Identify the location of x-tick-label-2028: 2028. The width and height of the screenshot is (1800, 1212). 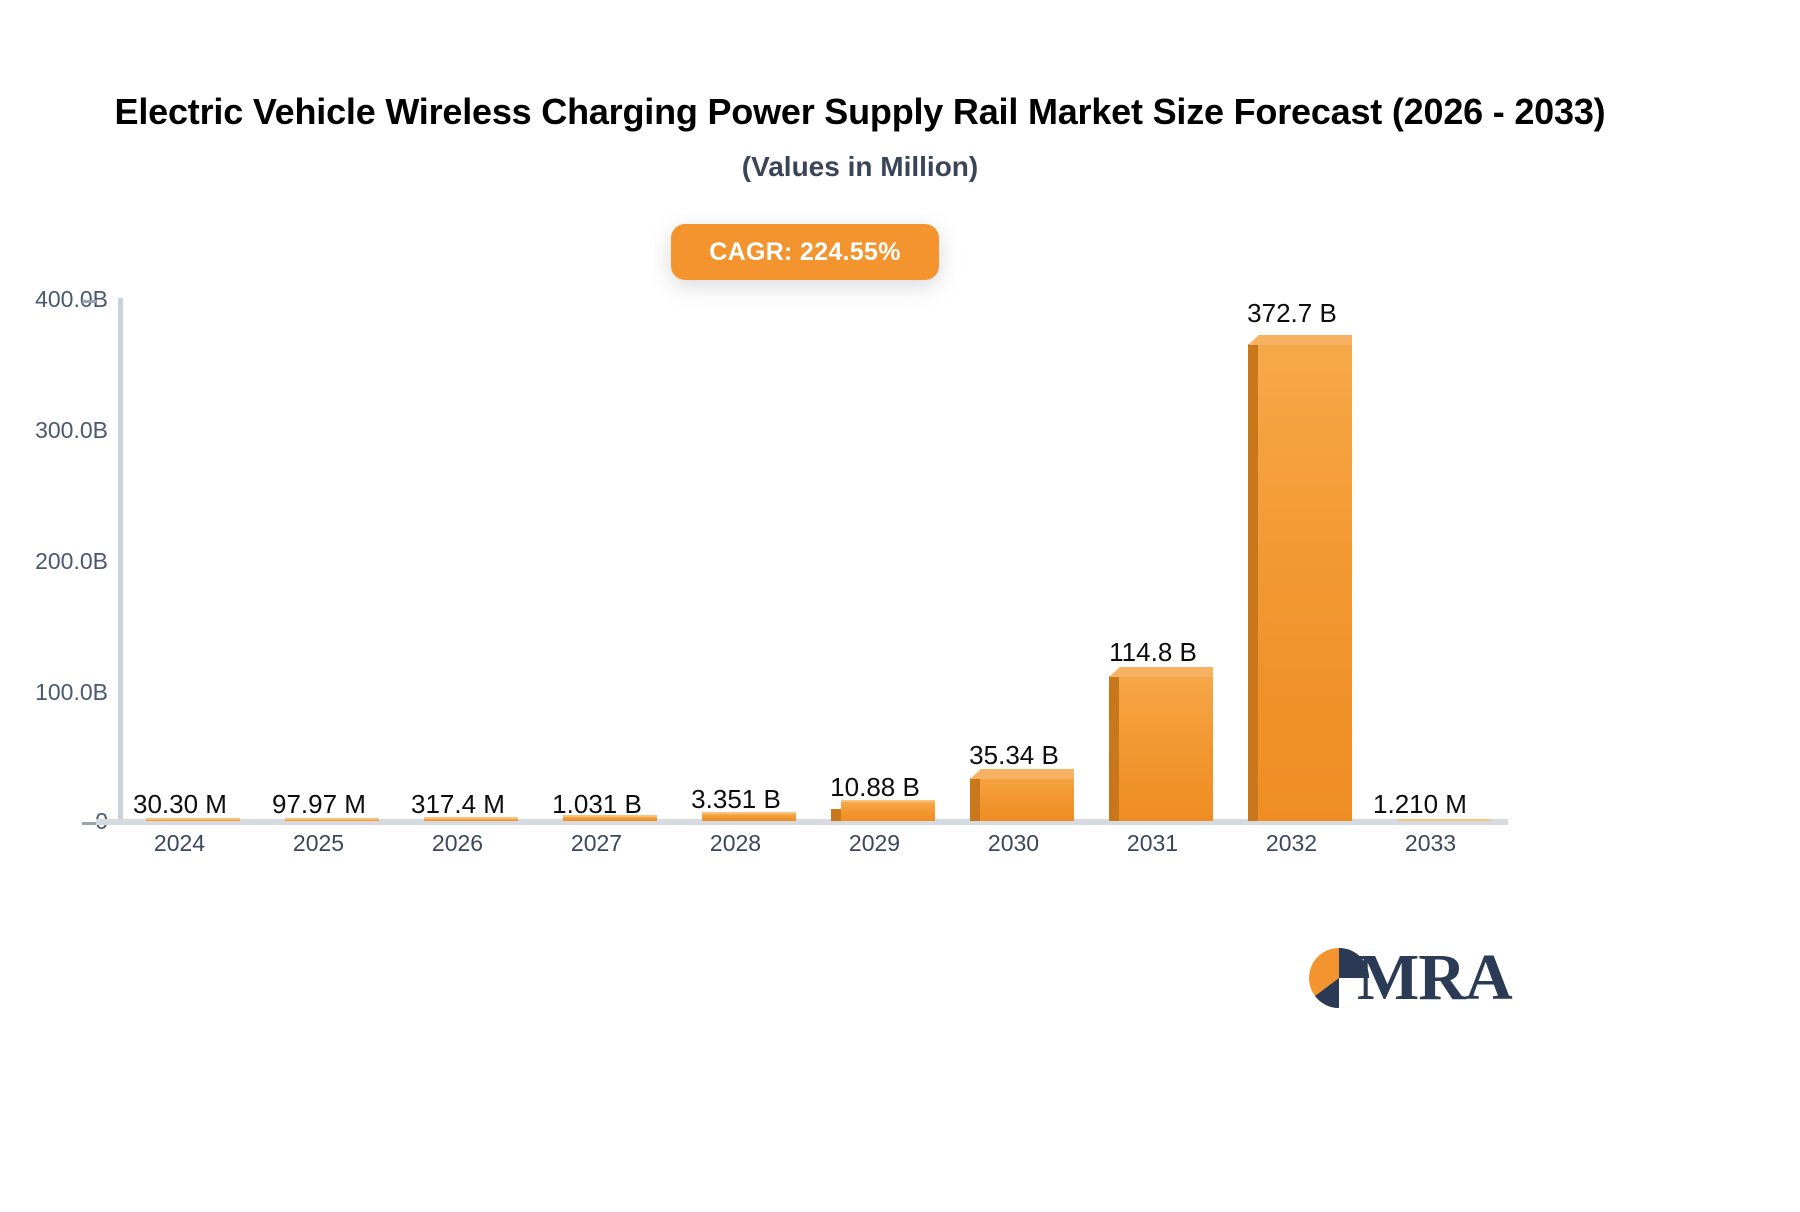
(735, 843).